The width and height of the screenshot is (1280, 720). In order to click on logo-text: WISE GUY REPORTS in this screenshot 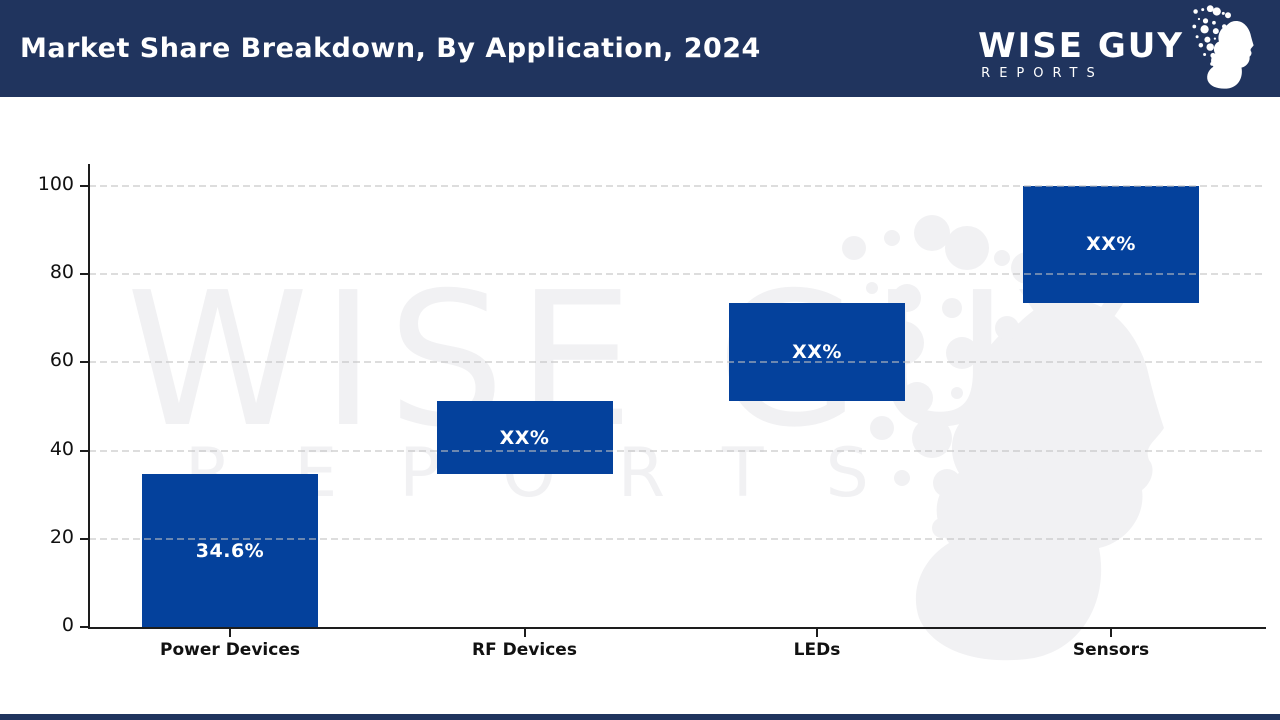, I will do `click(1081, 53)`.